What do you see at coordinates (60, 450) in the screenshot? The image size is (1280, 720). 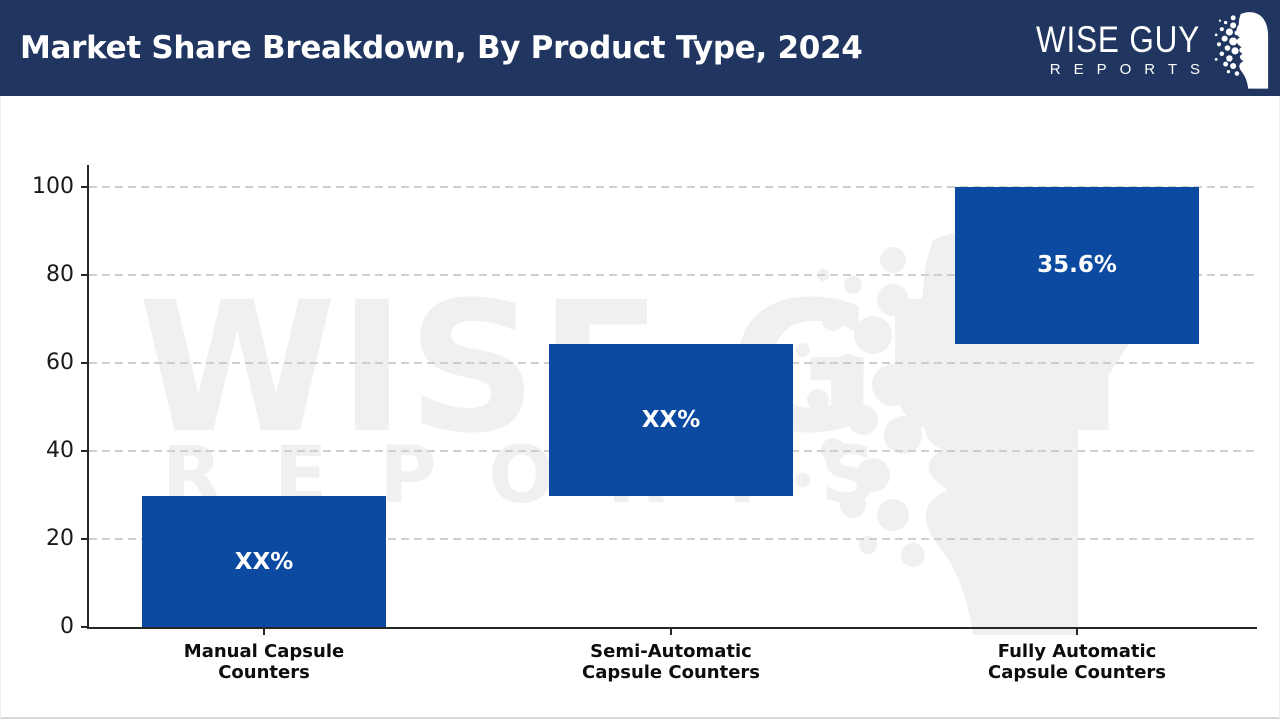 I see `y-tick-label: 40` at bounding box center [60, 450].